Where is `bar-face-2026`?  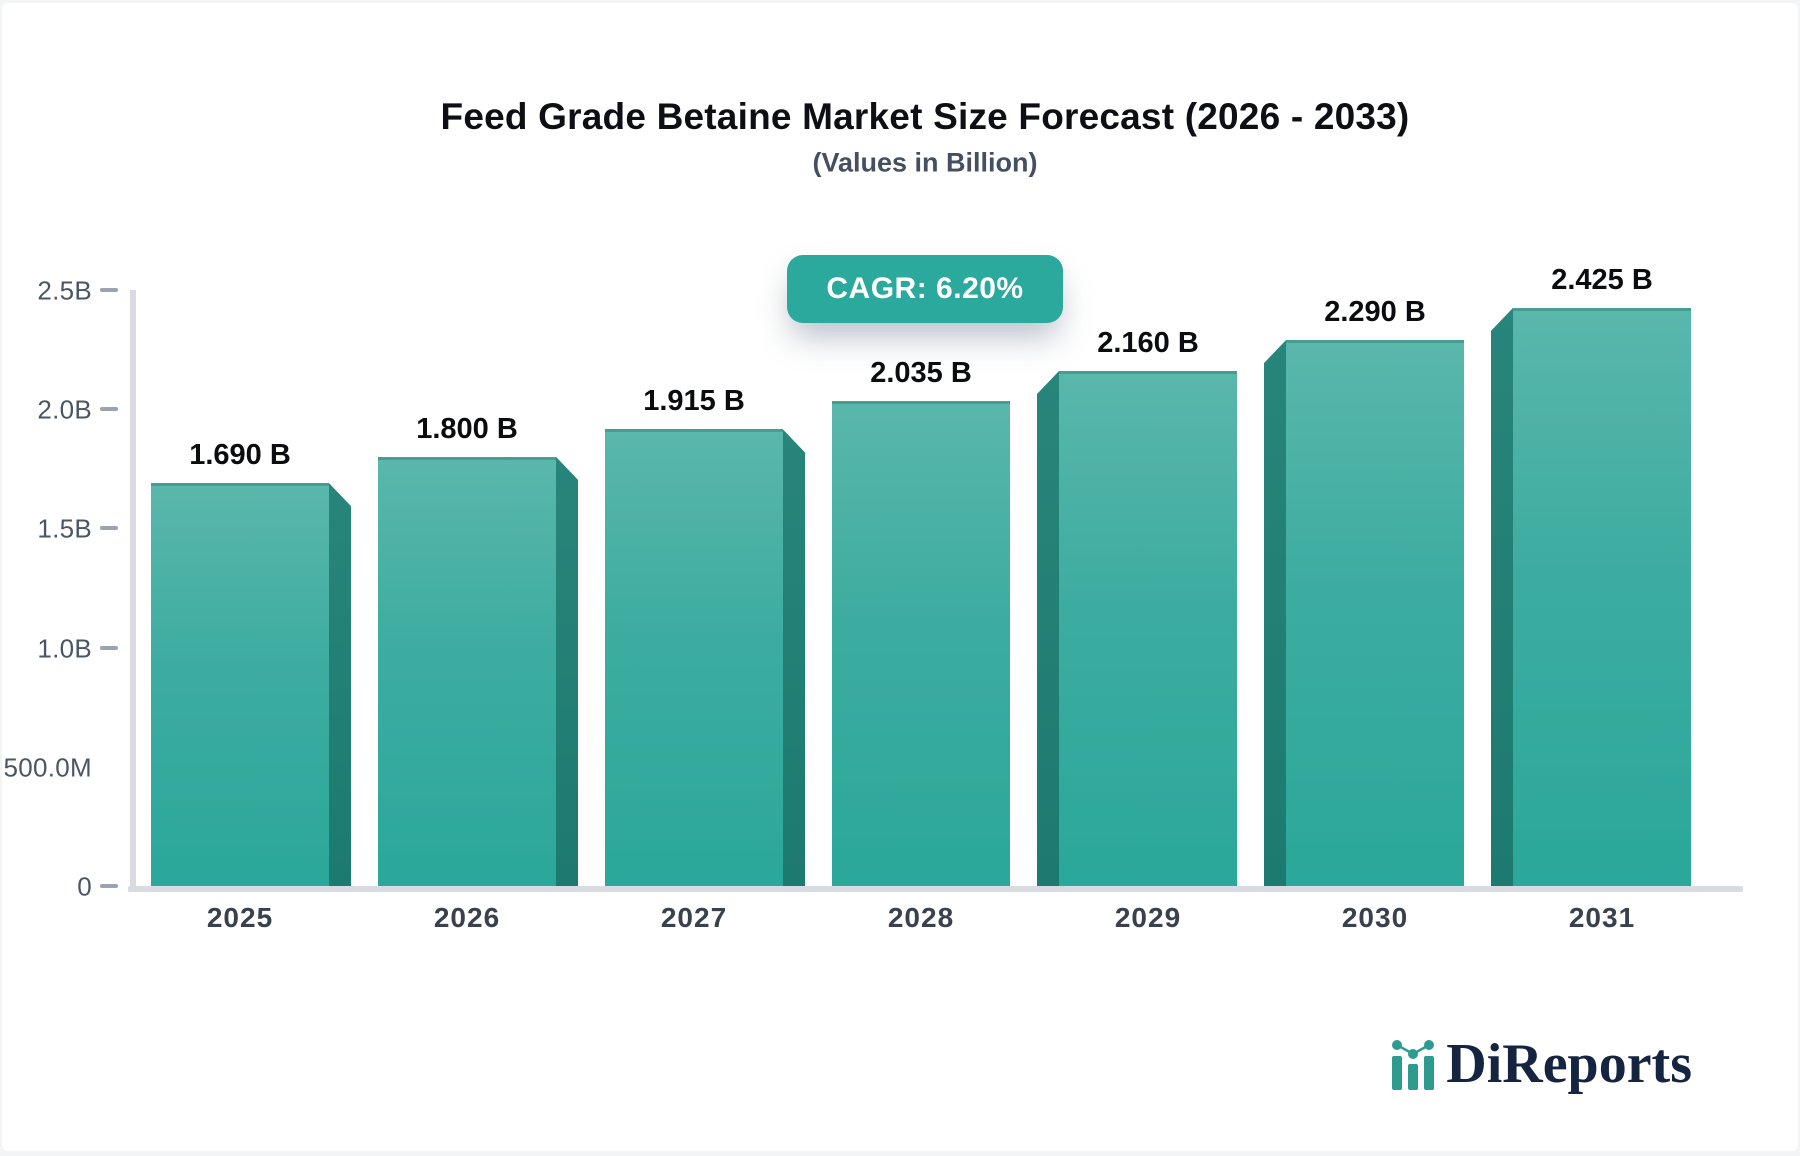 bar-face-2026 is located at coordinates (467, 671).